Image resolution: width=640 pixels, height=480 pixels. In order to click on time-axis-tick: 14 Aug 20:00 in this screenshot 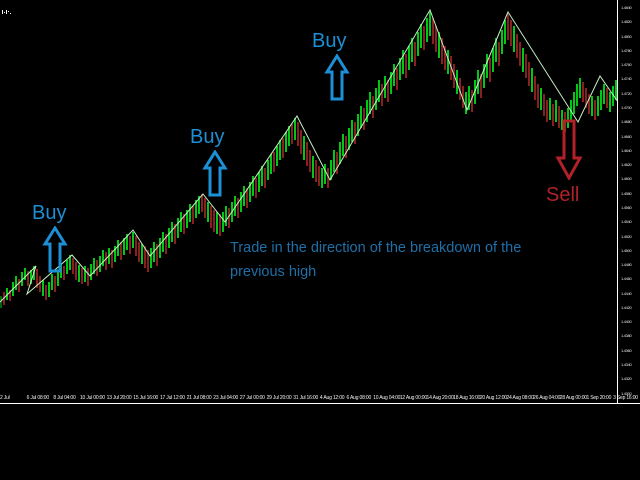, I will do `click(440, 397)`.